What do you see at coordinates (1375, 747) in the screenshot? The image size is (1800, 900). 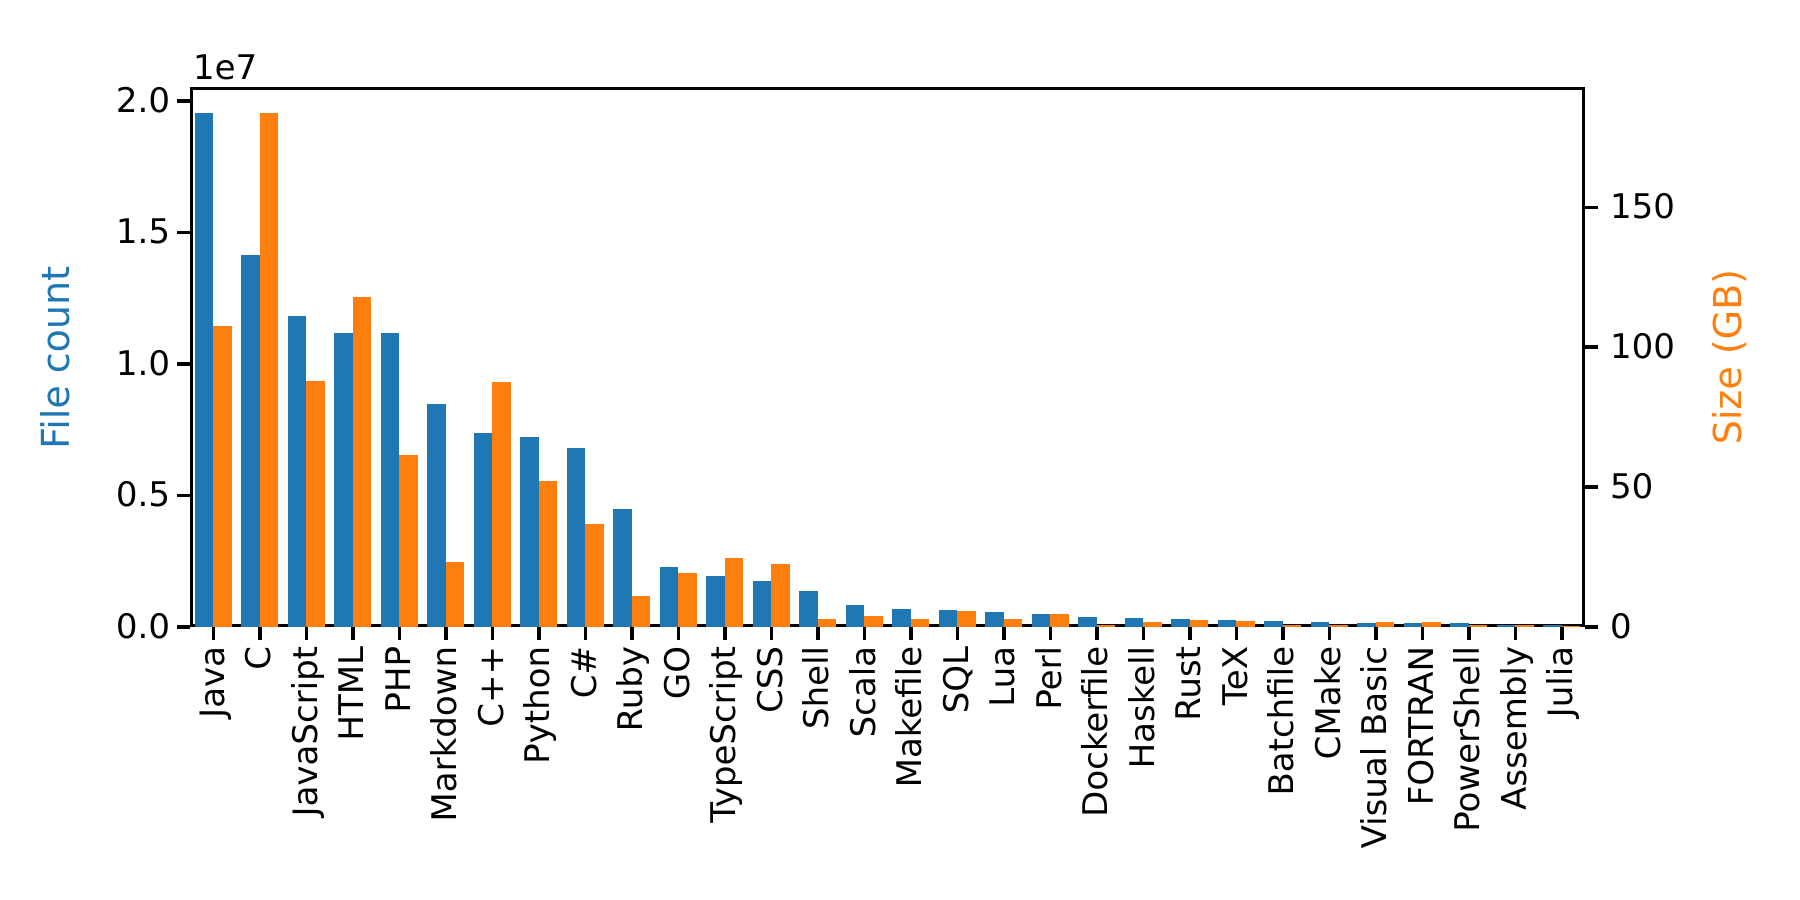 I see `x-tick-label: Visual Basic` at bounding box center [1375, 747].